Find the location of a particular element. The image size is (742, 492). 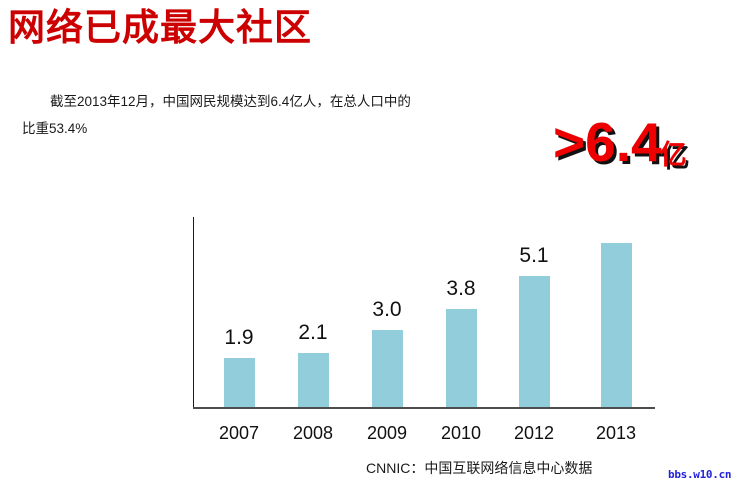

chart-x-tick-label: 2007 is located at coordinates (239, 433).